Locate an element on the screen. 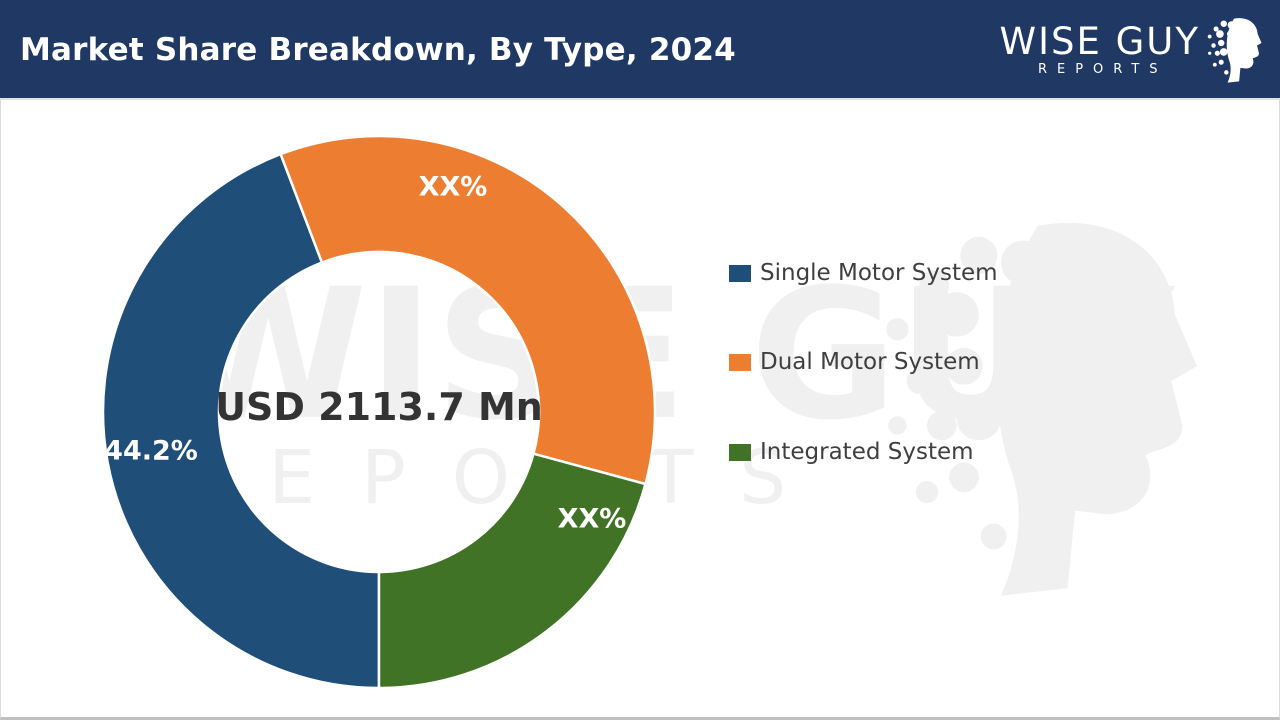 Image resolution: width=1280 pixels, height=720 pixels. legend-label: Integrated System is located at coordinates (867, 452).